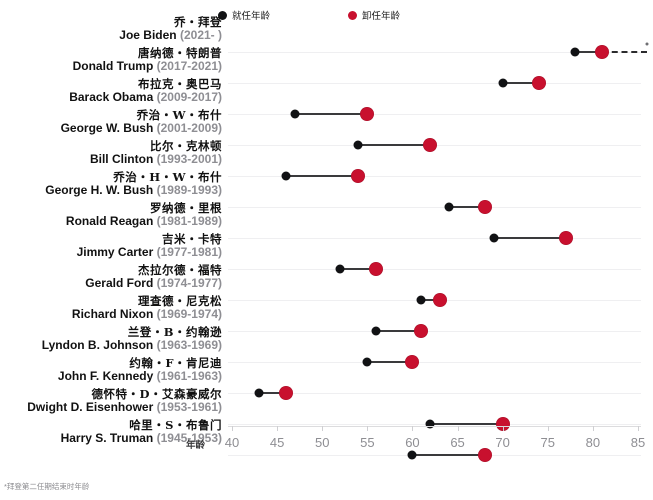 Image resolution: width=653 pixels, height=500 pixels. Describe the element at coordinates (189, 66) in the screenshot. I see `president-term: (2017-2021)` at that location.